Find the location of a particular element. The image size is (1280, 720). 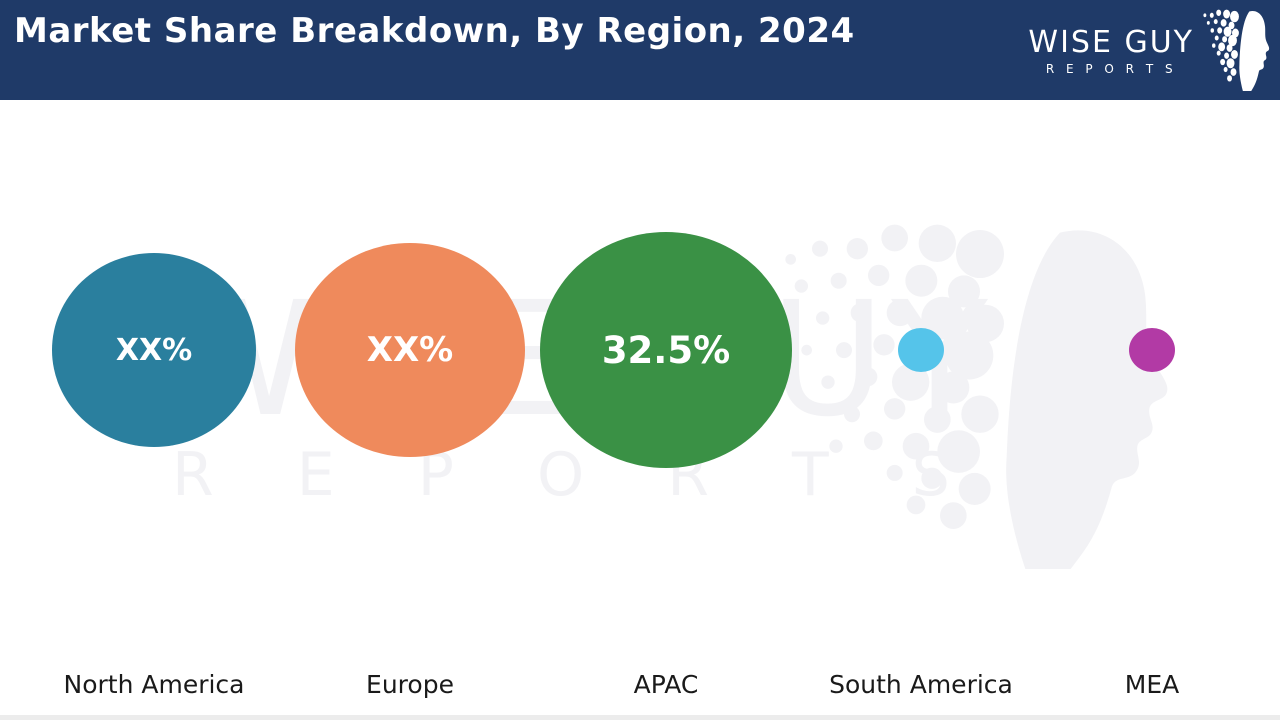

bubble-apac: 32.5% is located at coordinates (666, 350).